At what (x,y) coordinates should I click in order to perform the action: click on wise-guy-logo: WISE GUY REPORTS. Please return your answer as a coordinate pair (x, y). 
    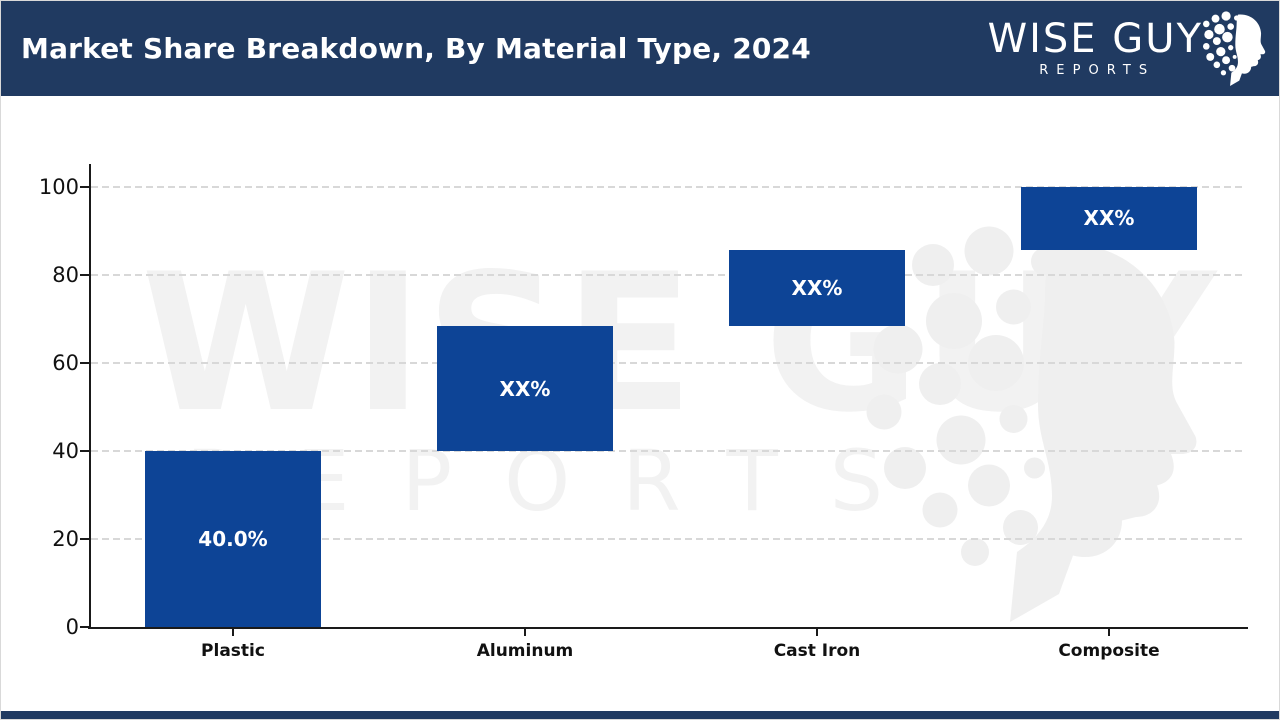
    Looking at the image, I should click on (1127, 49).